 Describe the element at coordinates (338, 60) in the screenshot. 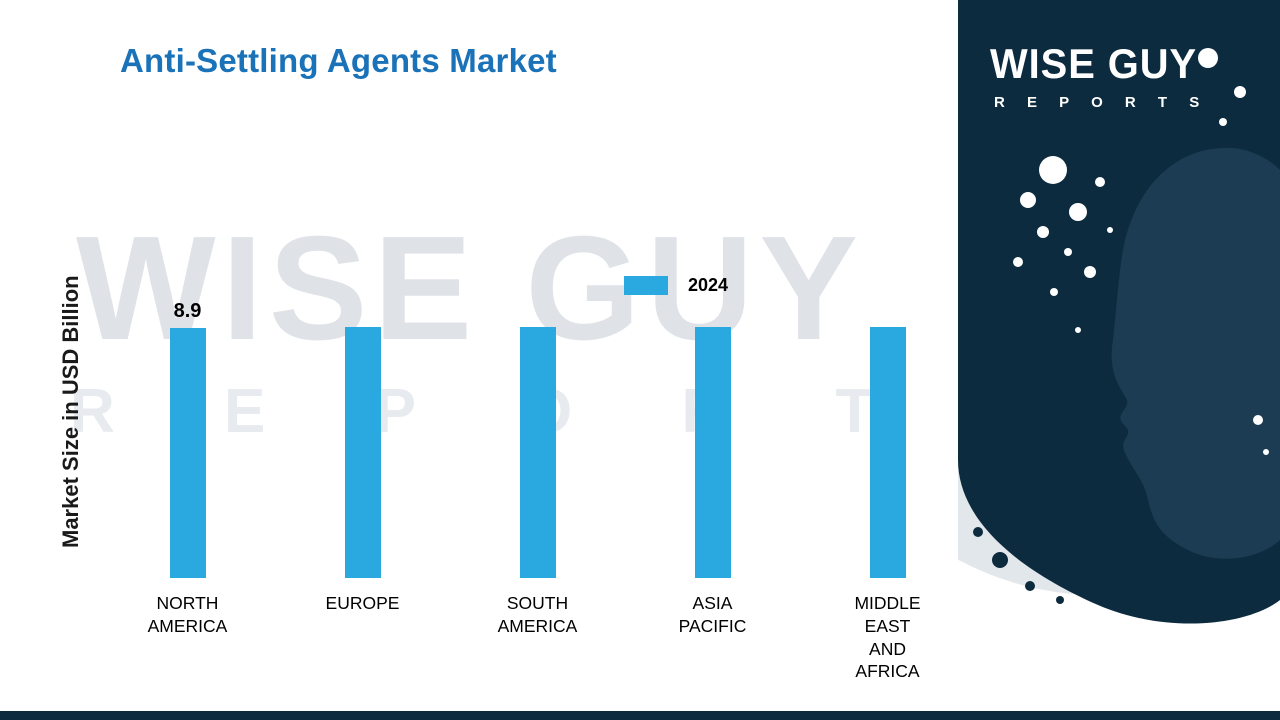

I see `chart-title: Anti-Settling Agents Market` at that location.